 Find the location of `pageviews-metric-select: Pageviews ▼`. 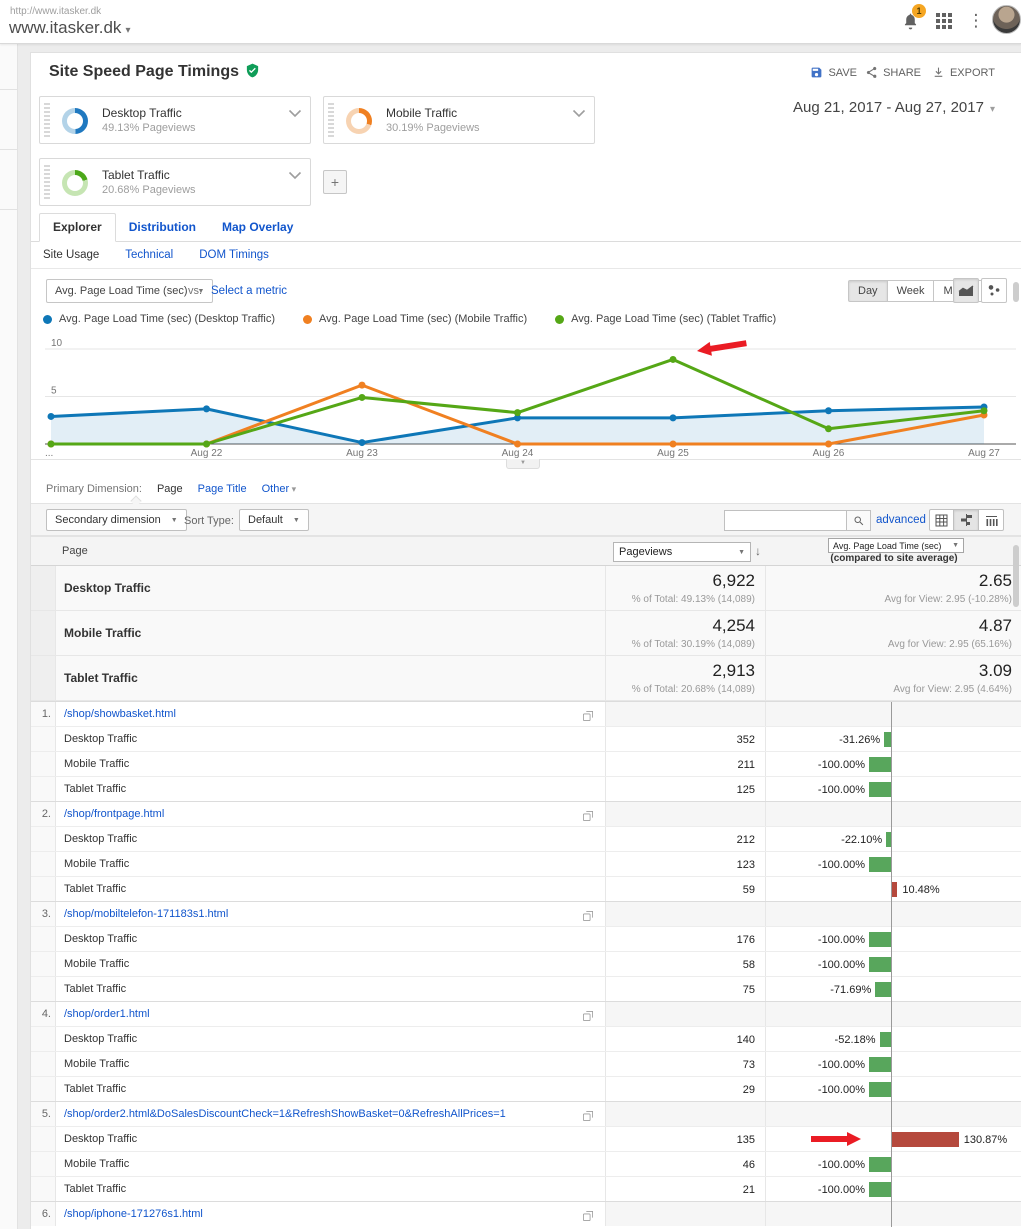

pageviews-metric-select: Pageviews ▼ is located at coordinates (682, 552).